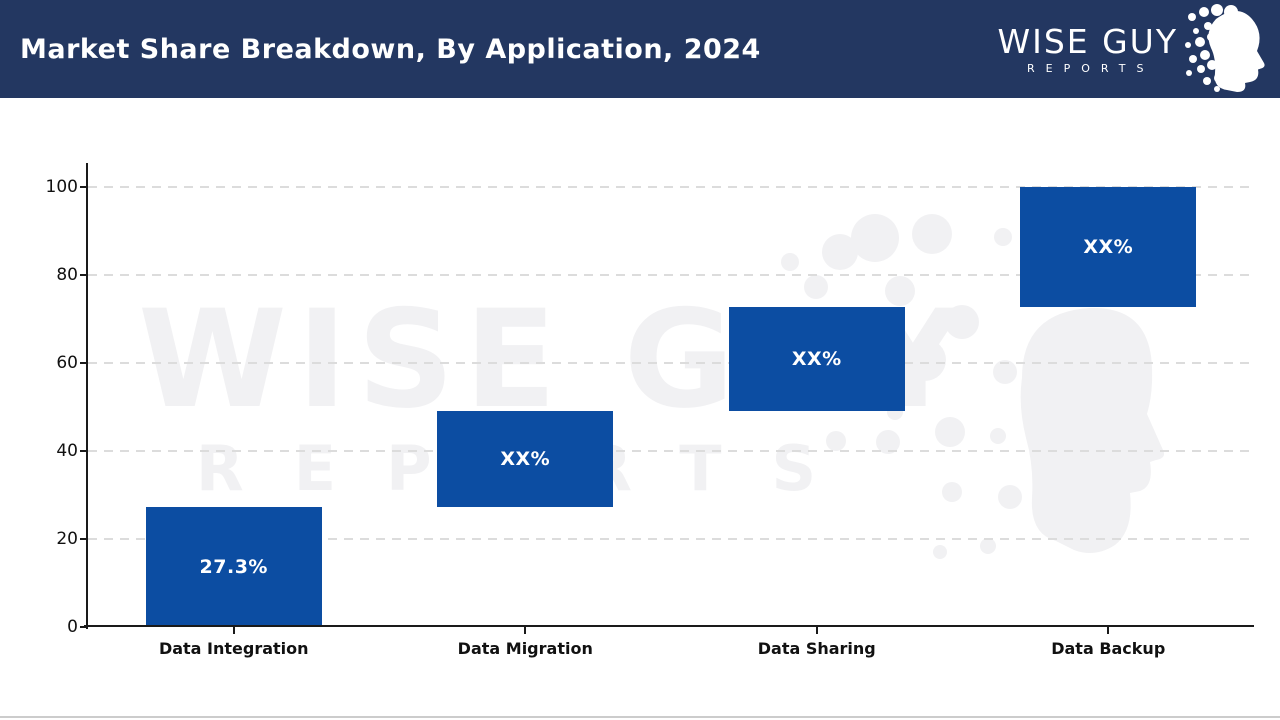 Image resolution: width=1280 pixels, height=720 pixels. I want to click on wiseguy-logo-text: WISE GUY REPORTS, so click(1087, 49).